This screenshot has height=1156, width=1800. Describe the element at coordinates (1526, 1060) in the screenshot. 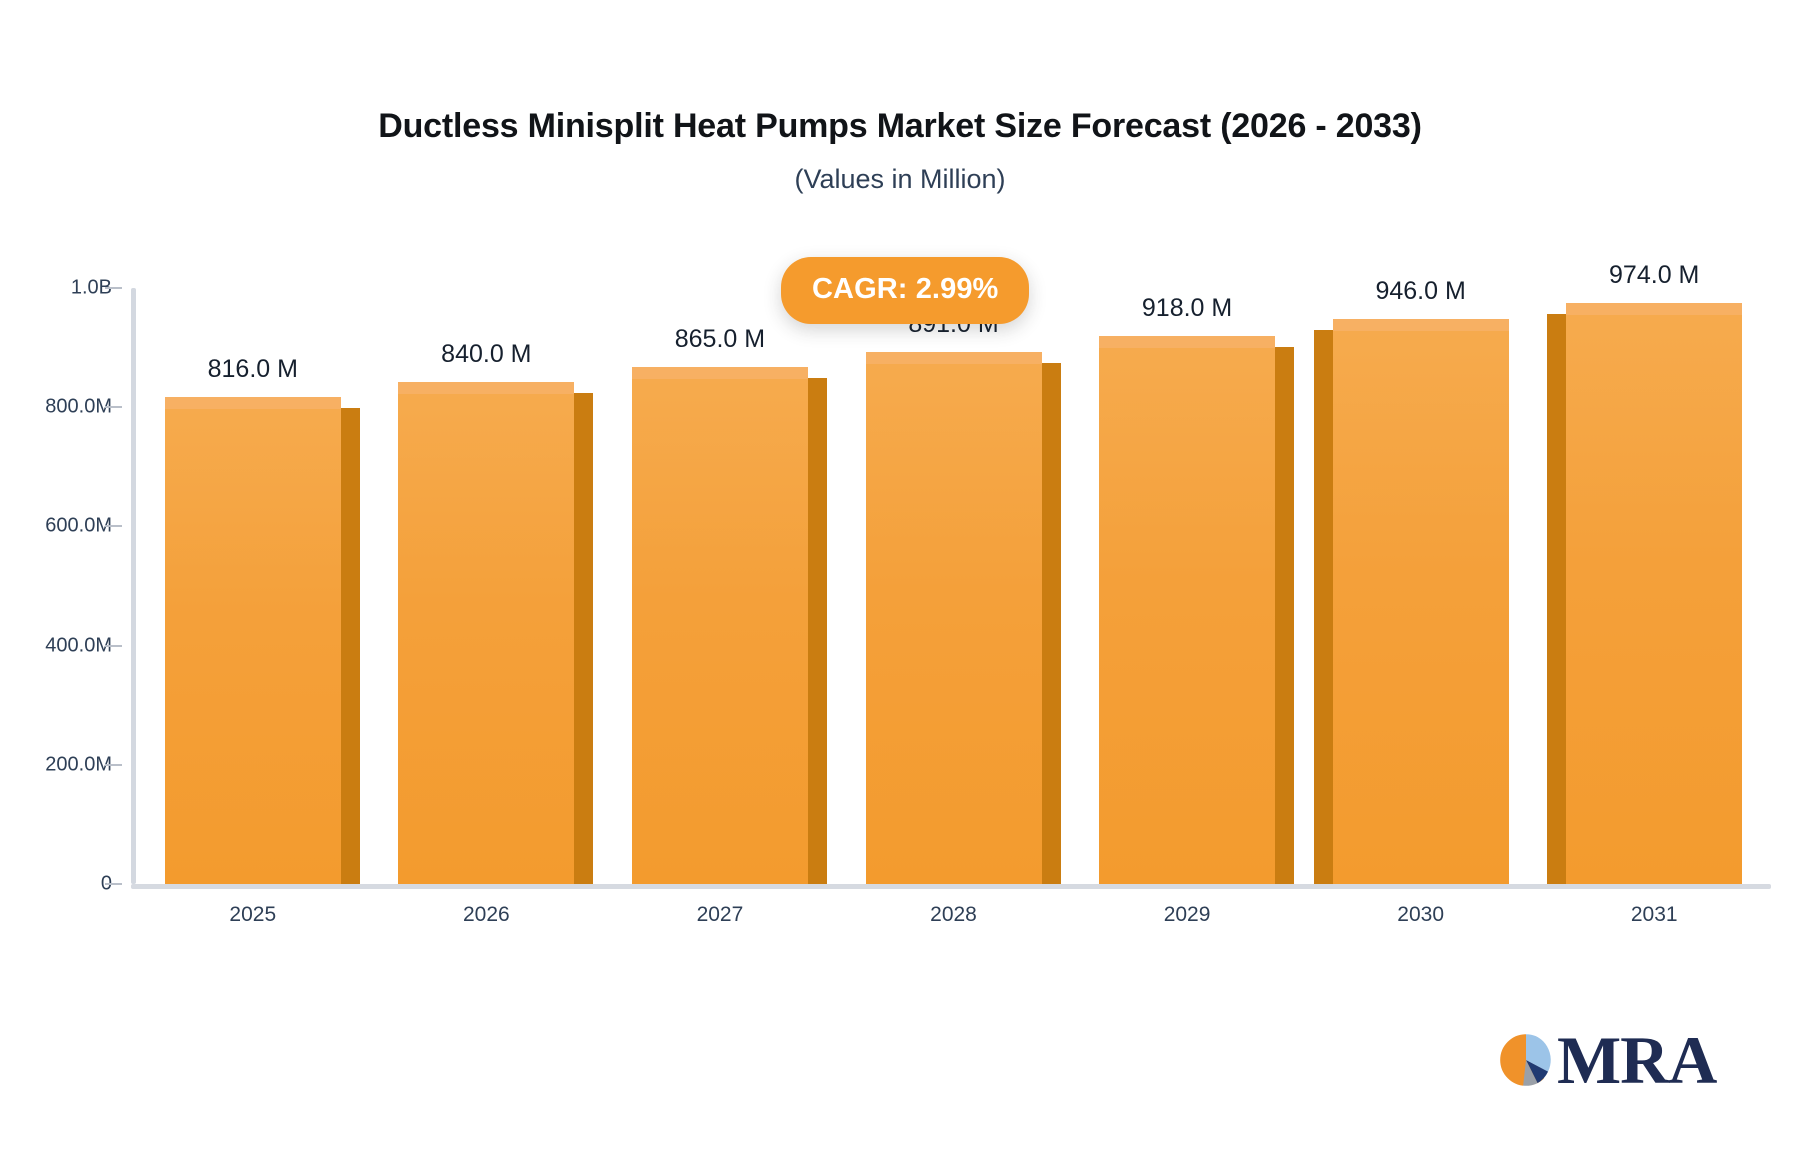

I see `pie-chart-logo-icon` at that location.